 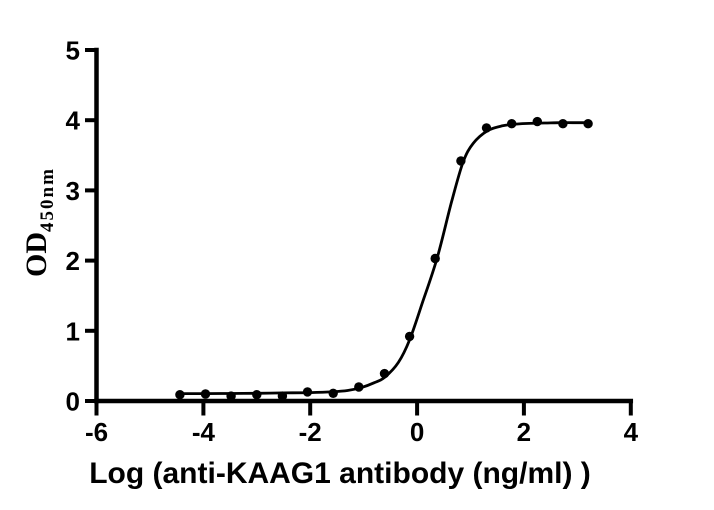 I want to click on y-axis-title-main: OD, so click(x=36, y=254).